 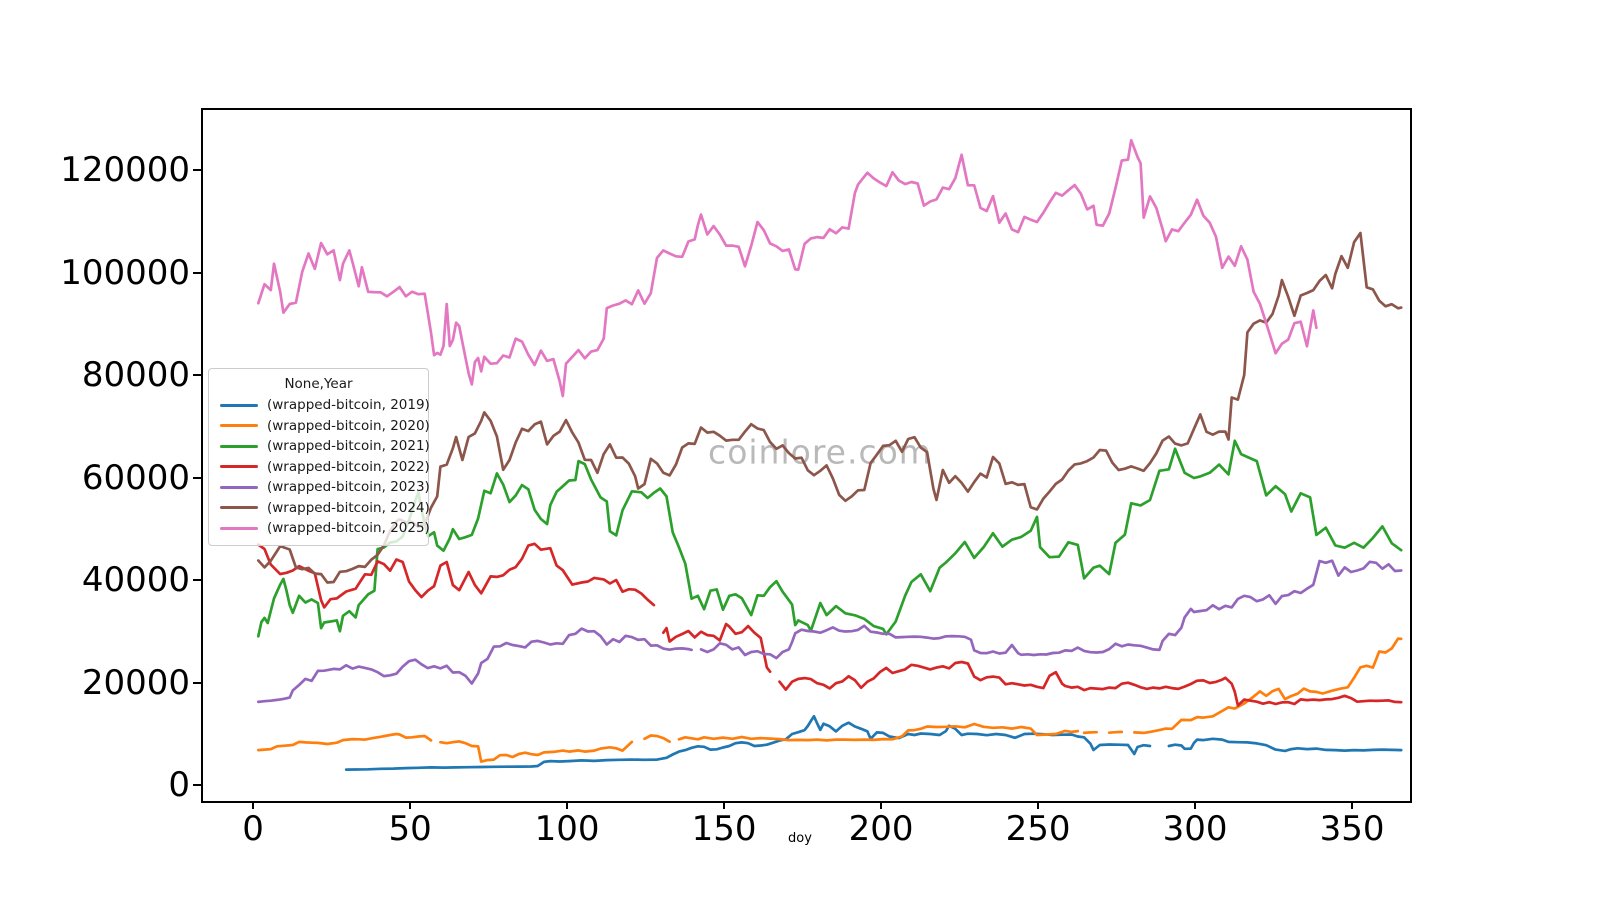 What do you see at coordinates (881, 829) in the screenshot?
I see `x-tick-label: 200` at bounding box center [881, 829].